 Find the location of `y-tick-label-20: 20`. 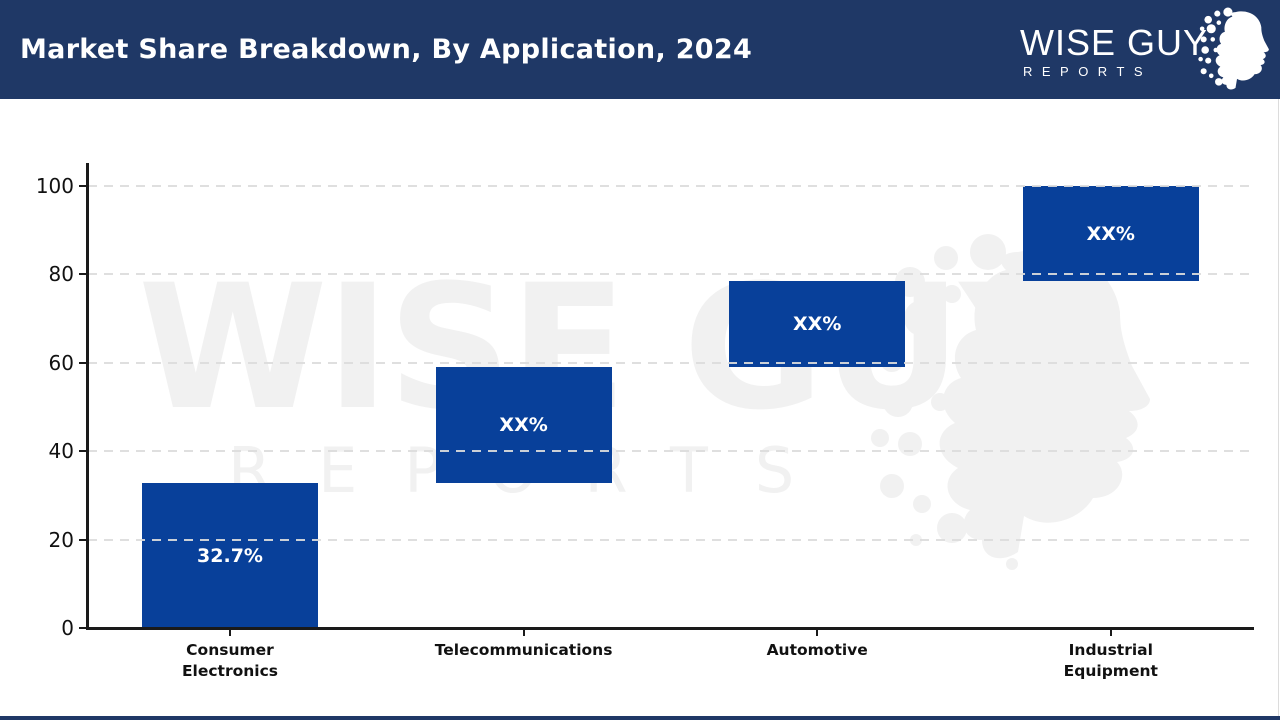

y-tick-label-20: 20 is located at coordinates (61, 539).